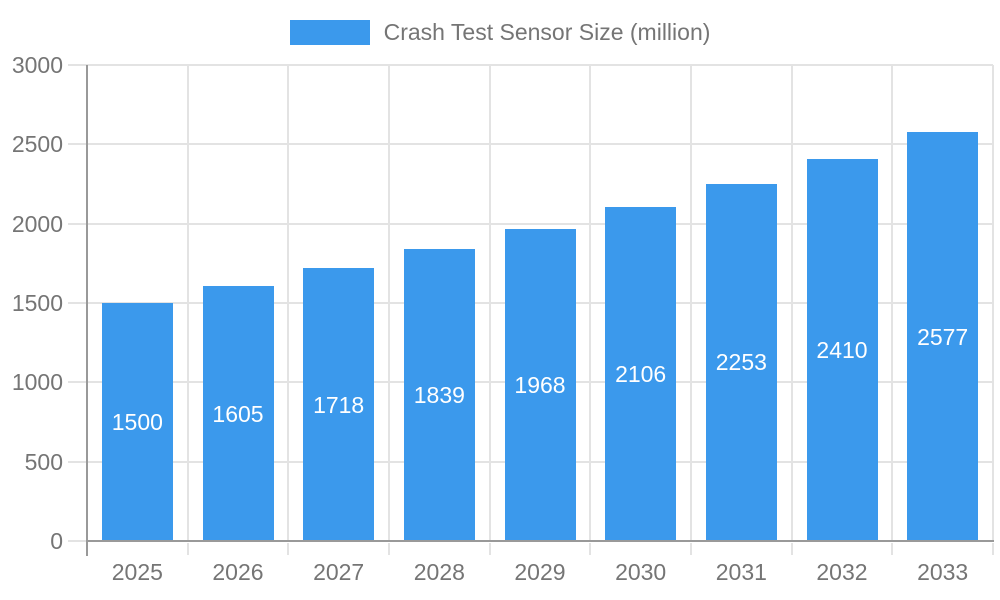 This screenshot has width=1000, height=600. What do you see at coordinates (87, 310) in the screenshot?
I see `y-axis-line` at bounding box center [87, 310].